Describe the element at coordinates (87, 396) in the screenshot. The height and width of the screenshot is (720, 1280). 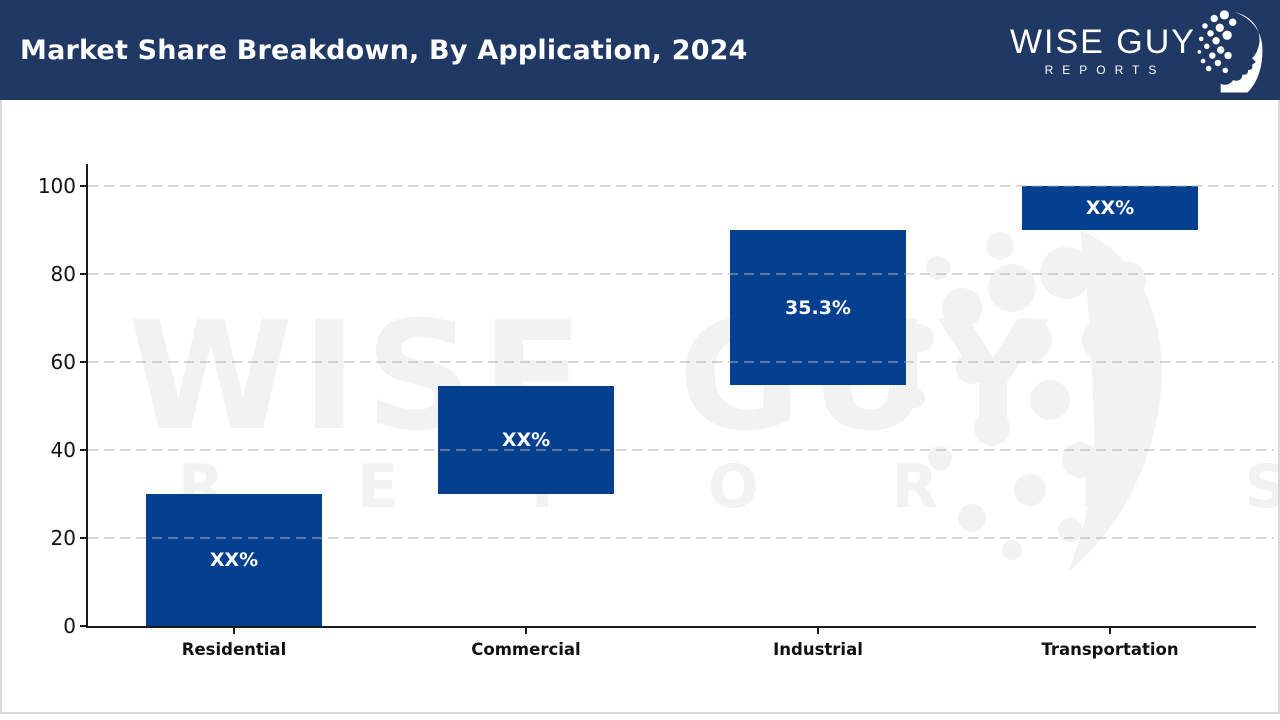
I see `y-axis-line` at that location.